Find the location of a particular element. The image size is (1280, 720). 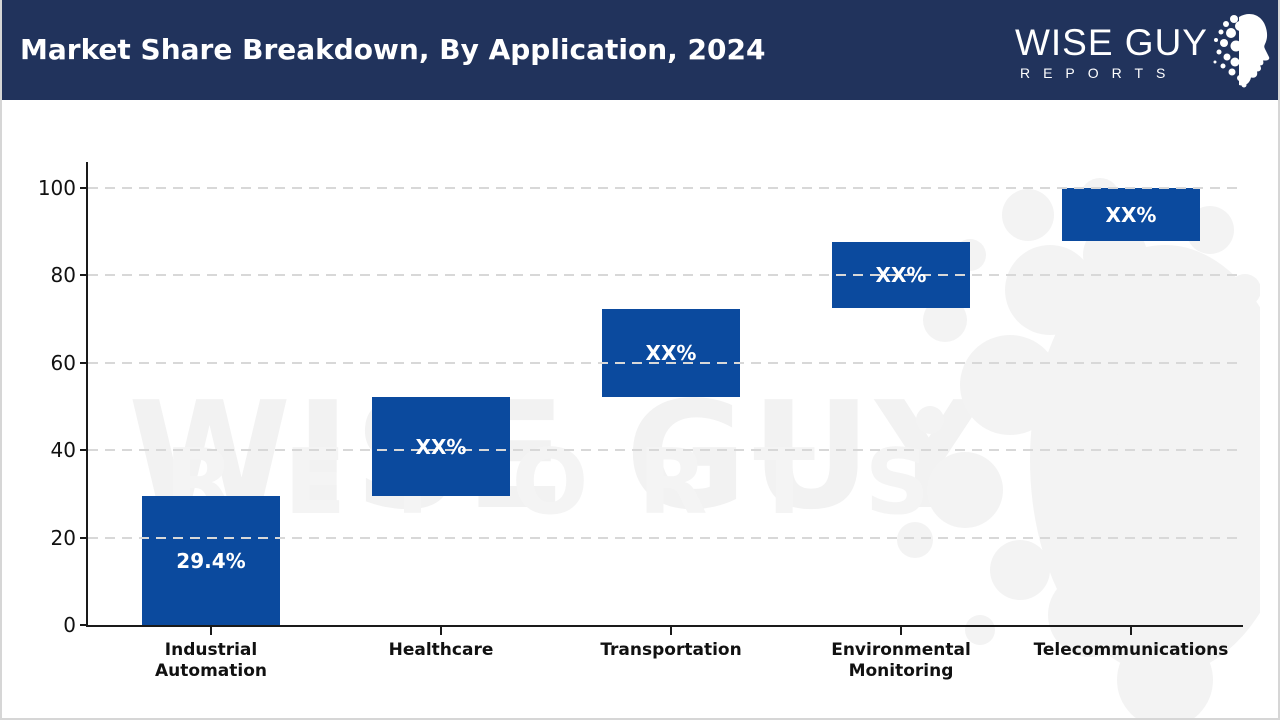

bar-industrial-automation is located at coordinates (211, 560).